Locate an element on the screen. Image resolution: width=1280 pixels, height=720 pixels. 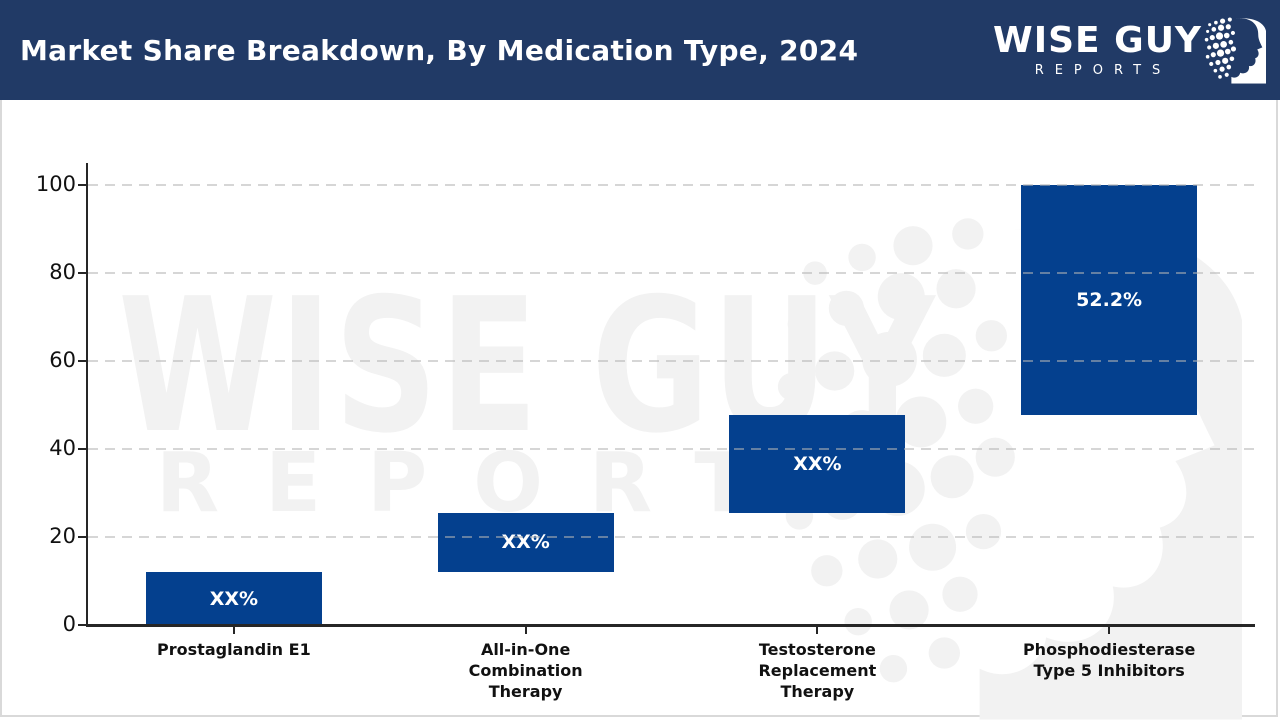
wise-guy-reports-logo: WISE GUY REPORTS is located at coordinates (1129, 50).